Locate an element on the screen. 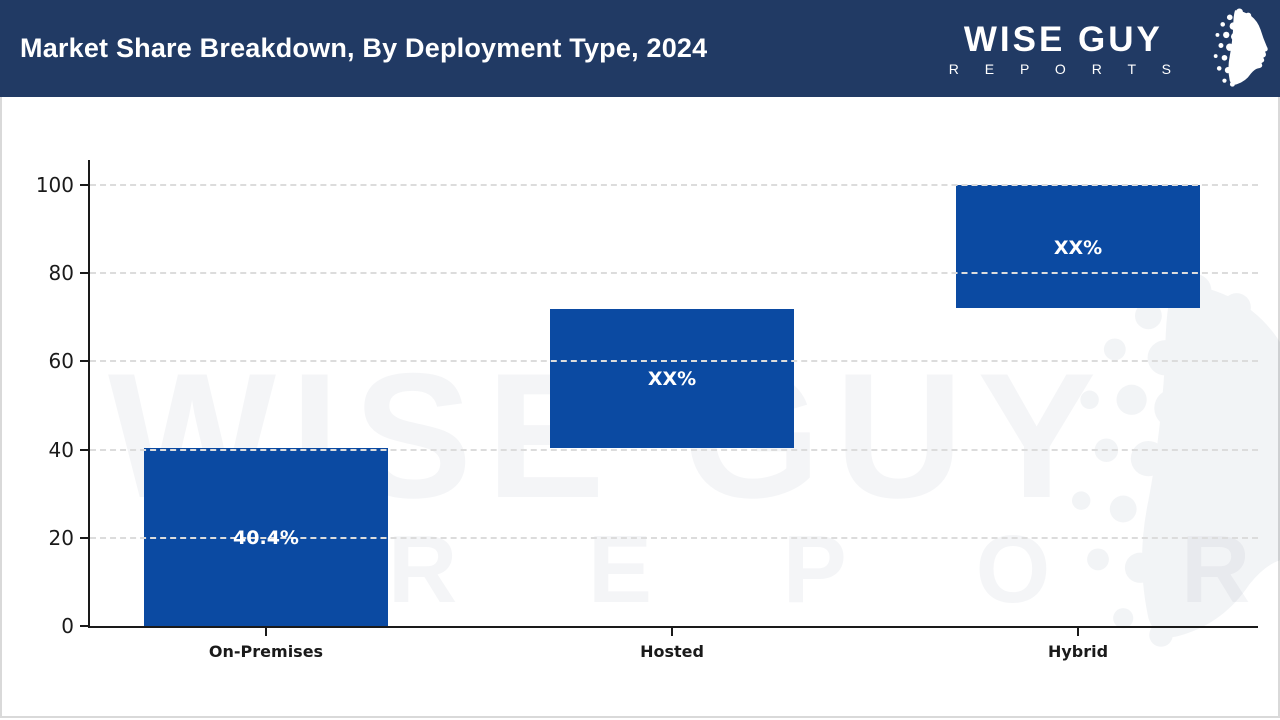  wise-guy-reports-logo: WISE GUY R E P O R T S is located at coordinates (1112, 49).